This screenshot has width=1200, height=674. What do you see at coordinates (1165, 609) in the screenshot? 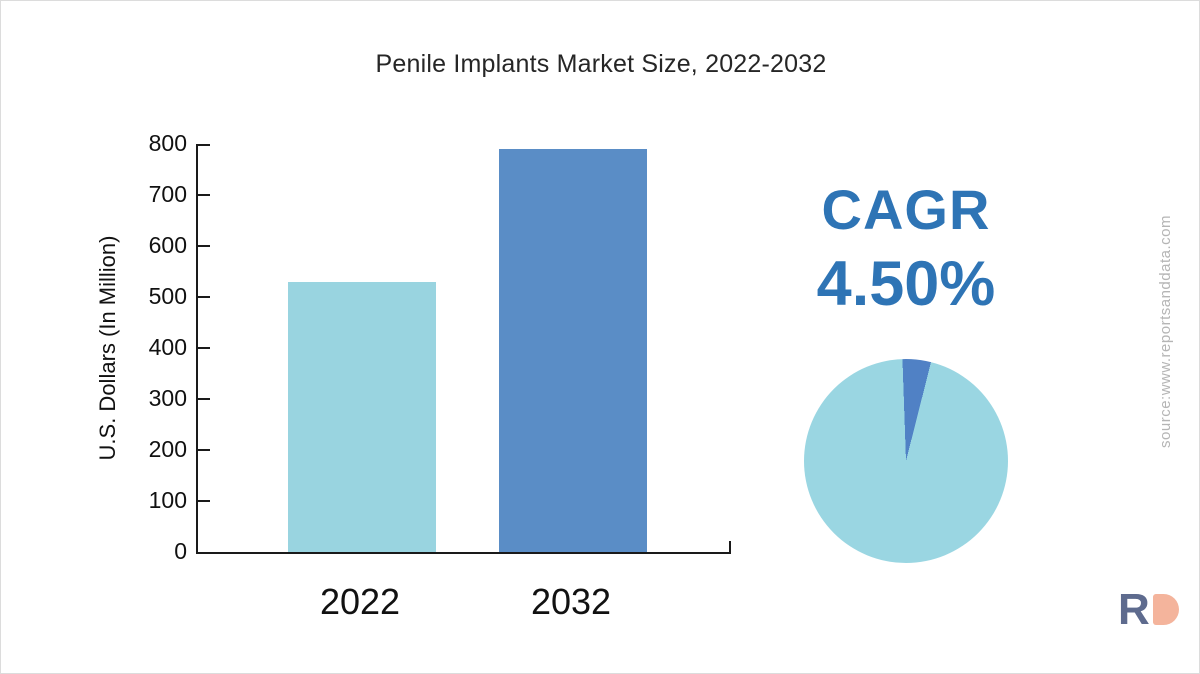
I see `logo-d-shape-icon` at bounding box center [1165, 609].